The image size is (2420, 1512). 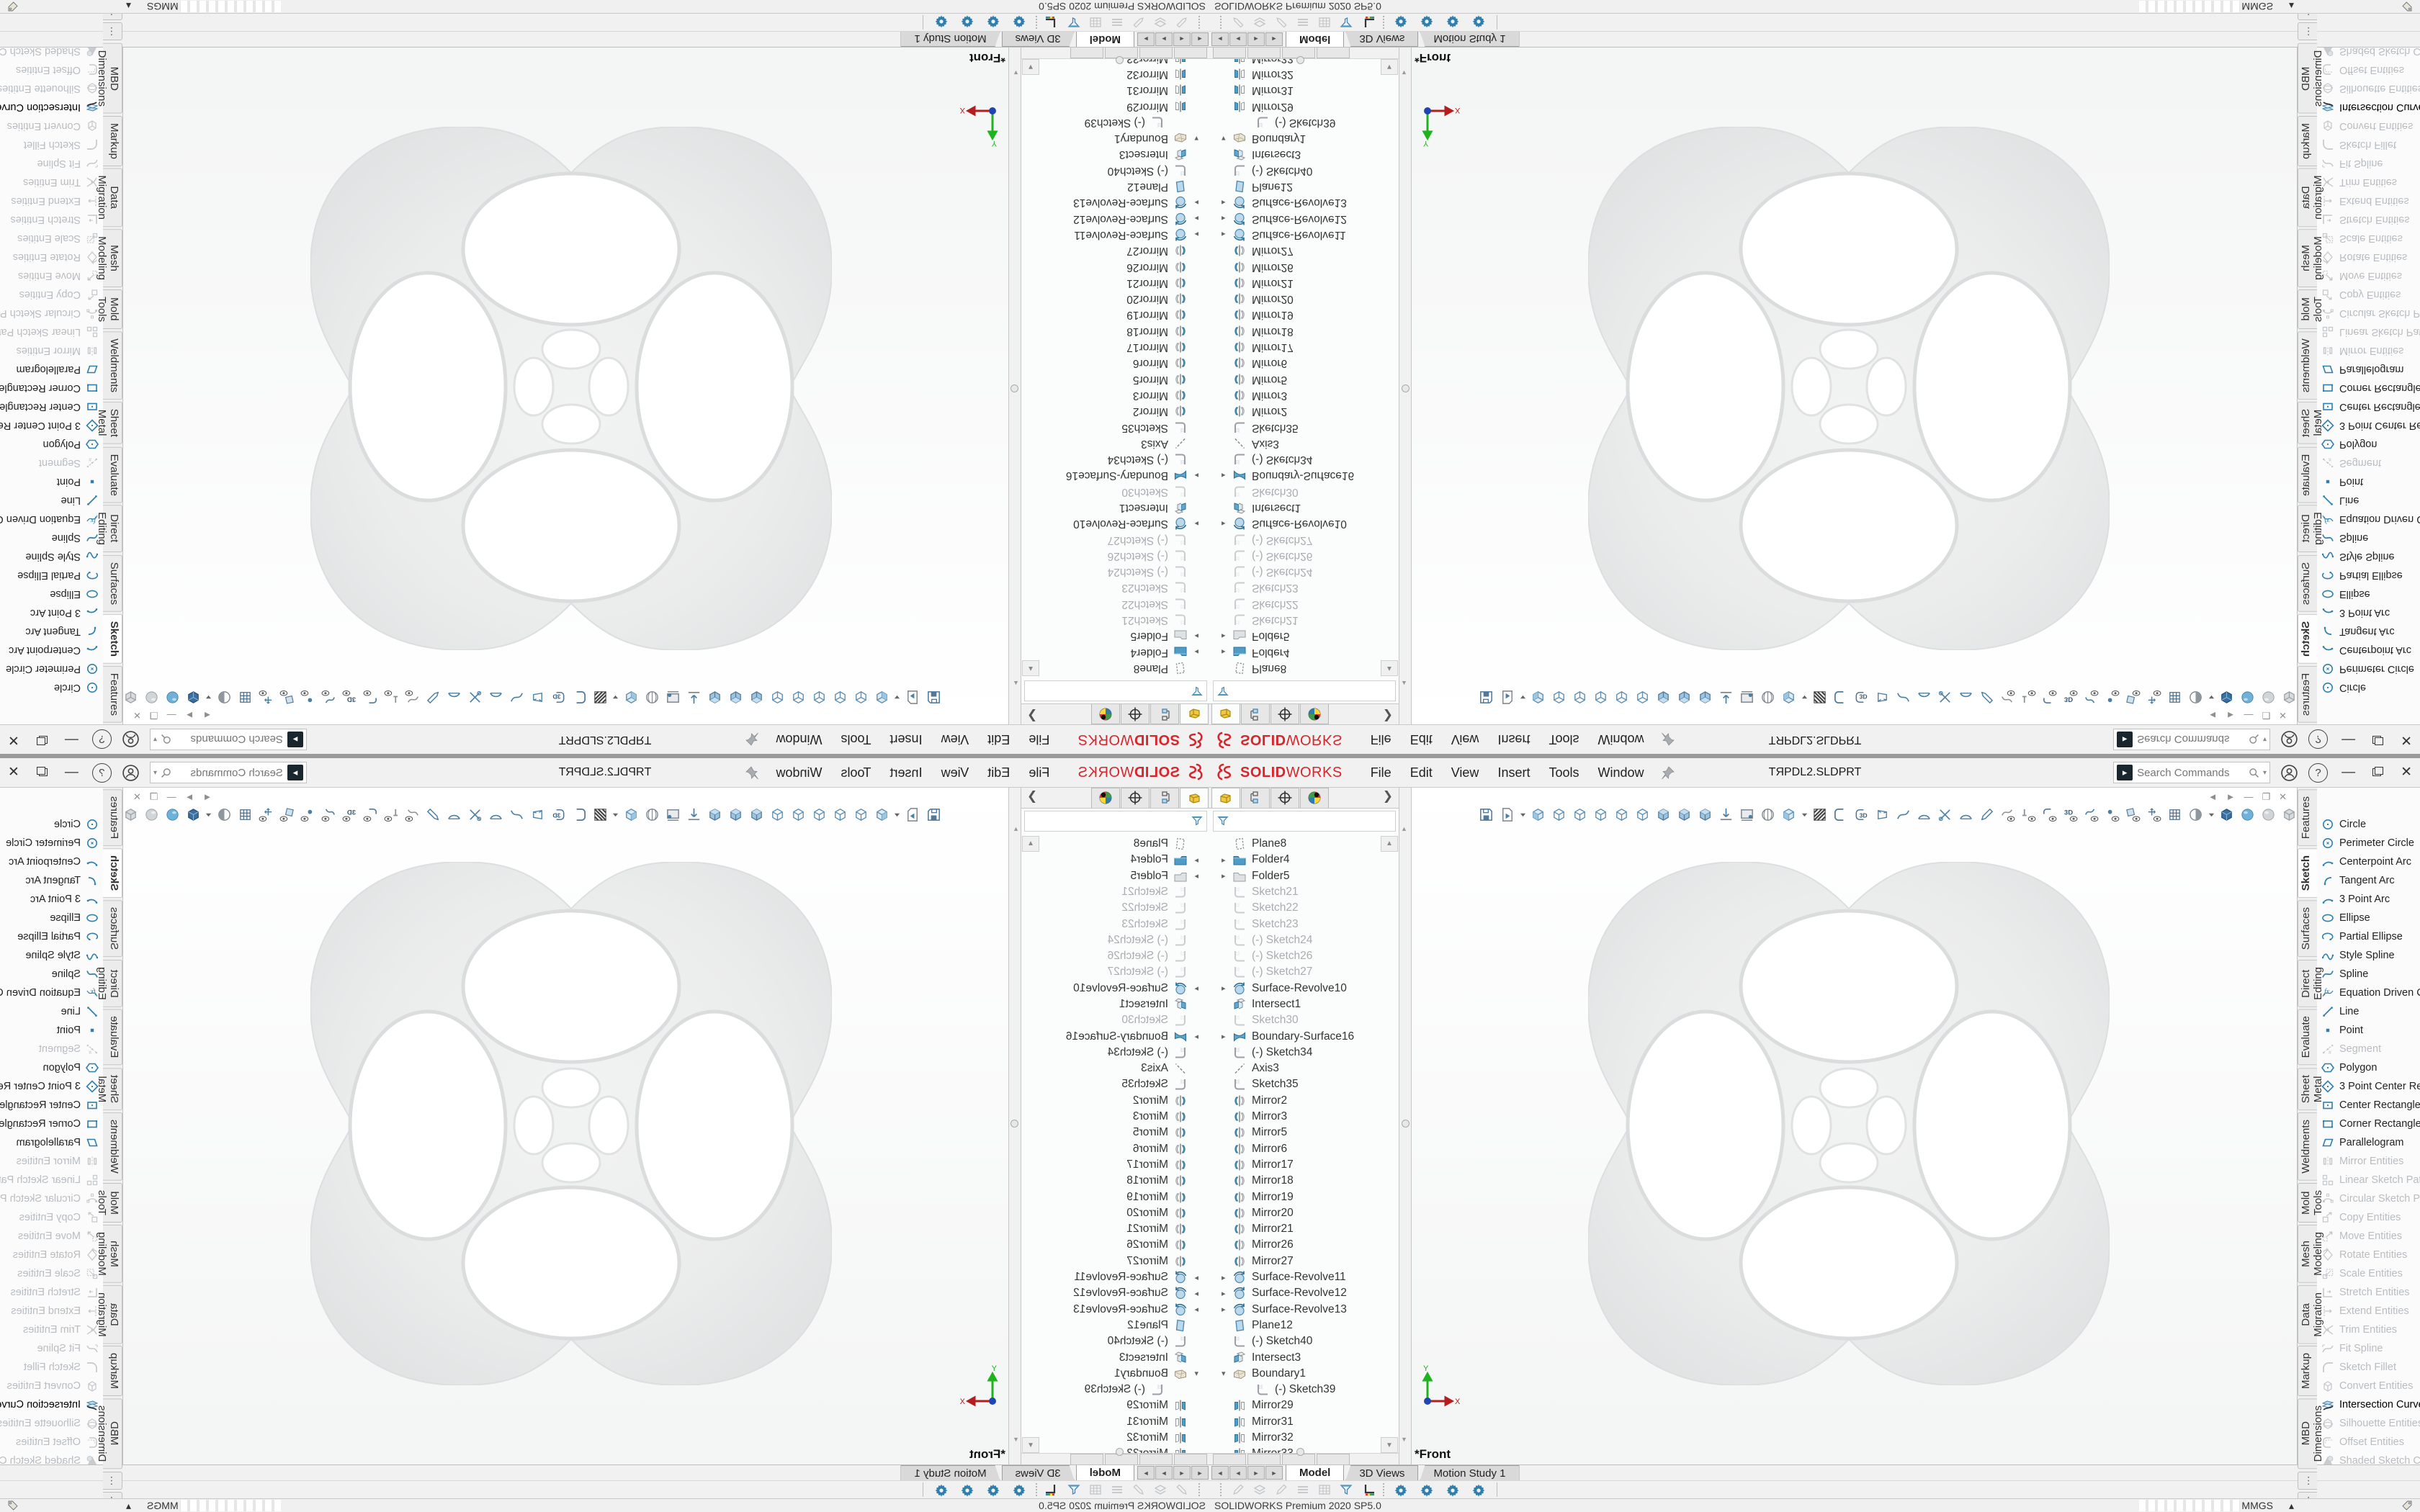 I want to click on tool-item: Ellipse, so click(x=2368, y=594).